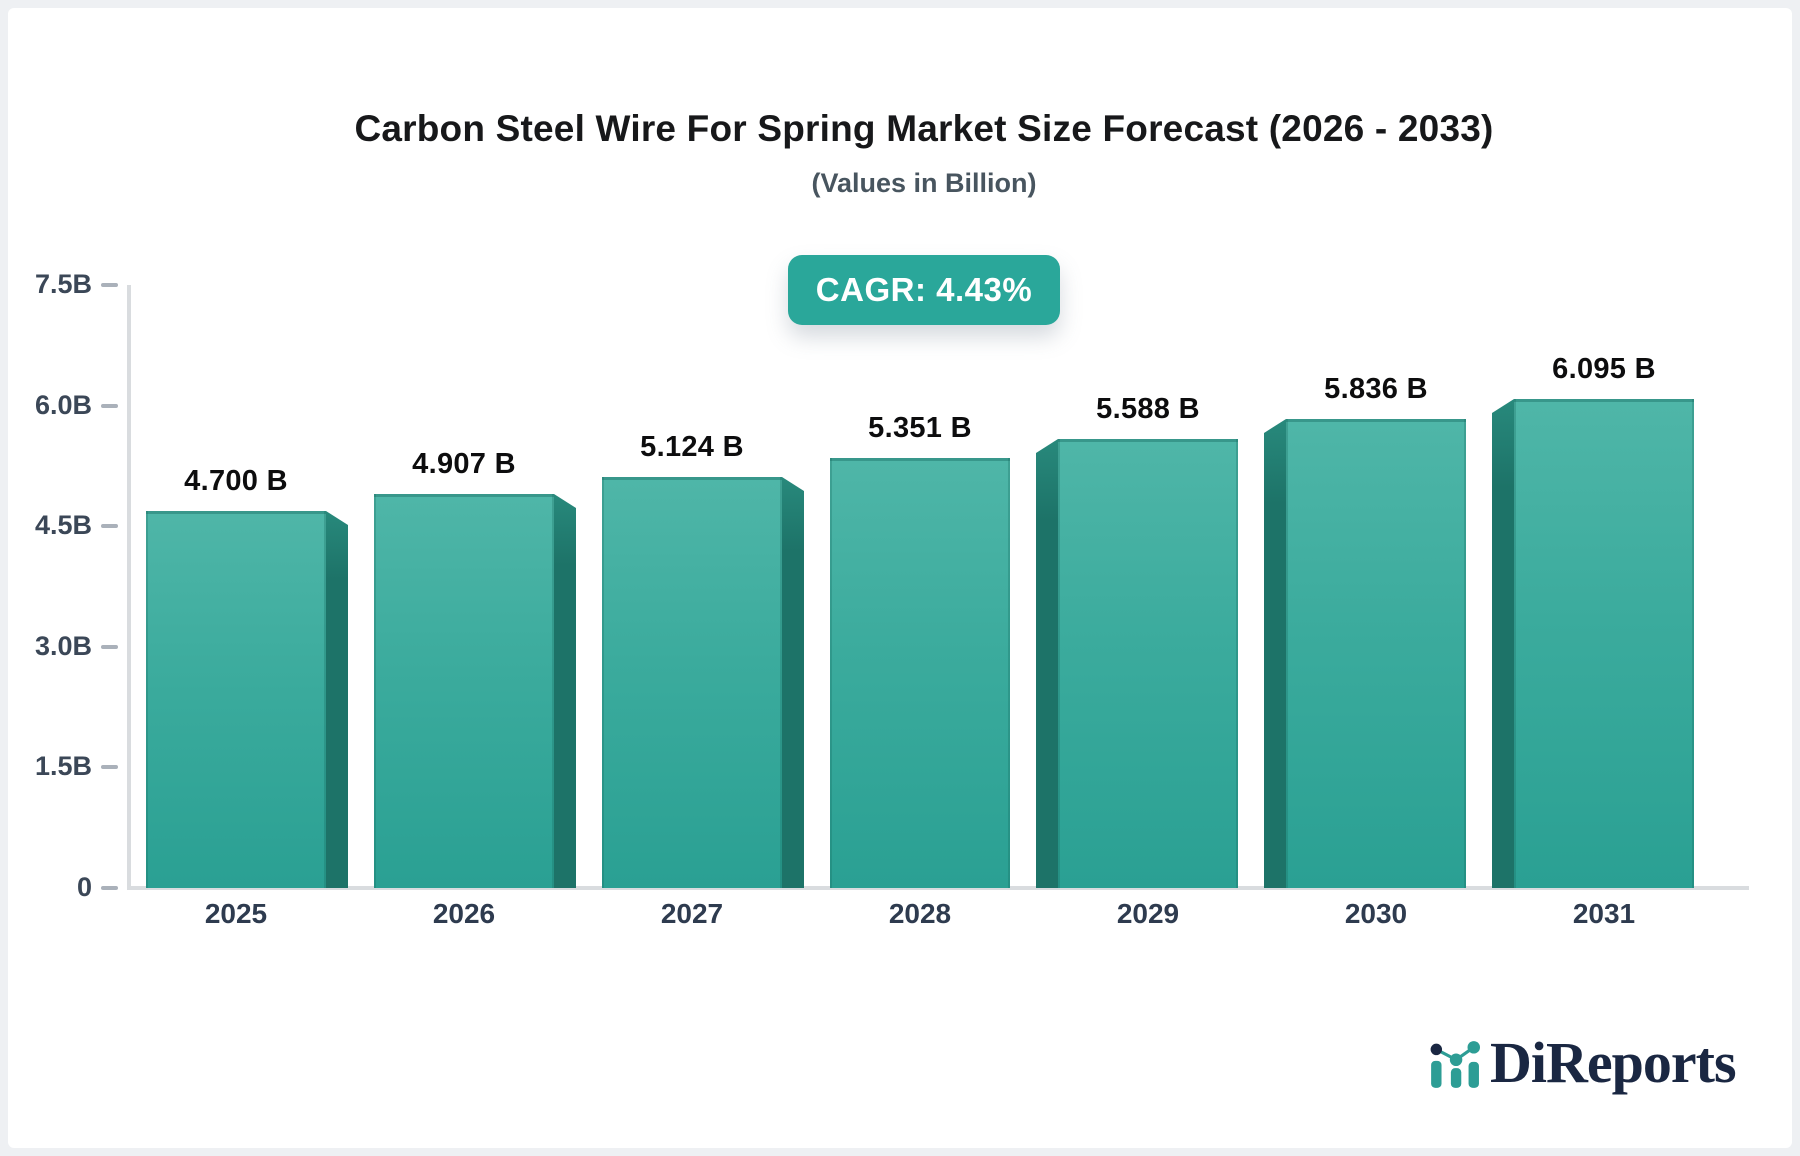 This screenshot has width=1800, height=1156. What do you see at coordinates (464, 913) in the screenshot?
I see `x-tick-label-2026: 2026` at bounding box center [464, 913].